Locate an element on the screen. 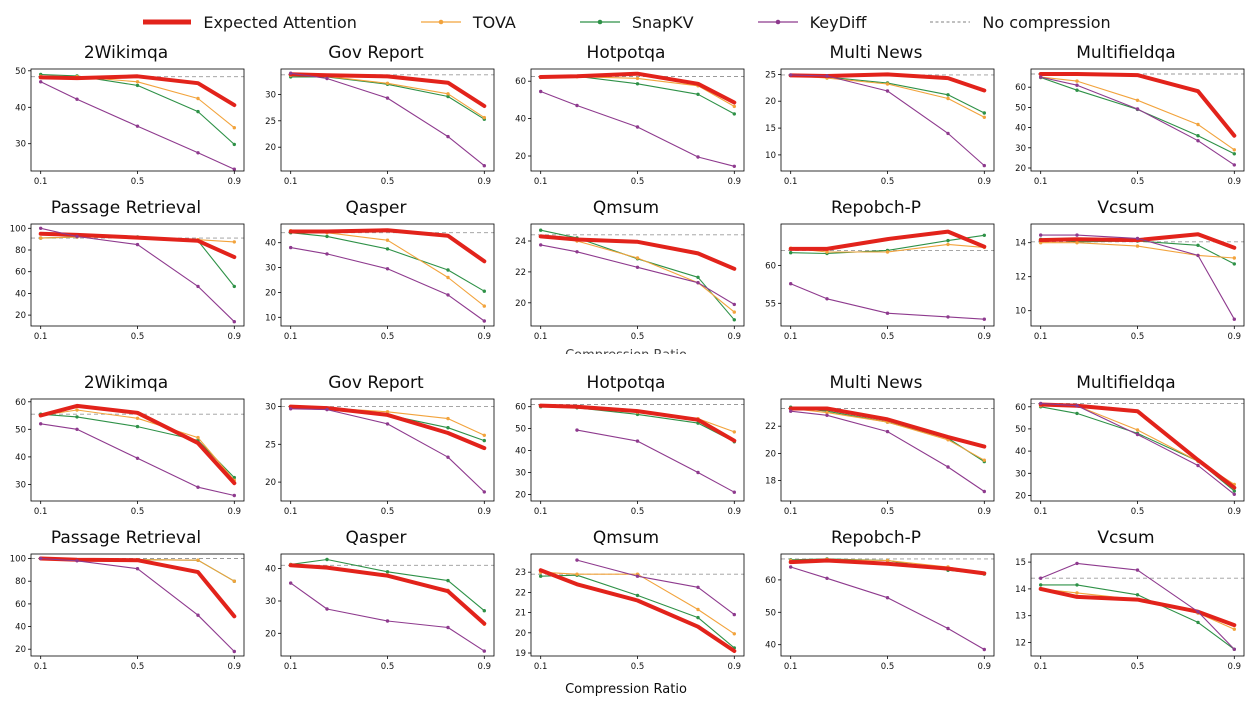  chart-canvas: 18 20 22 0.1 0.5 0.9 is located at coordinates (880, 457).